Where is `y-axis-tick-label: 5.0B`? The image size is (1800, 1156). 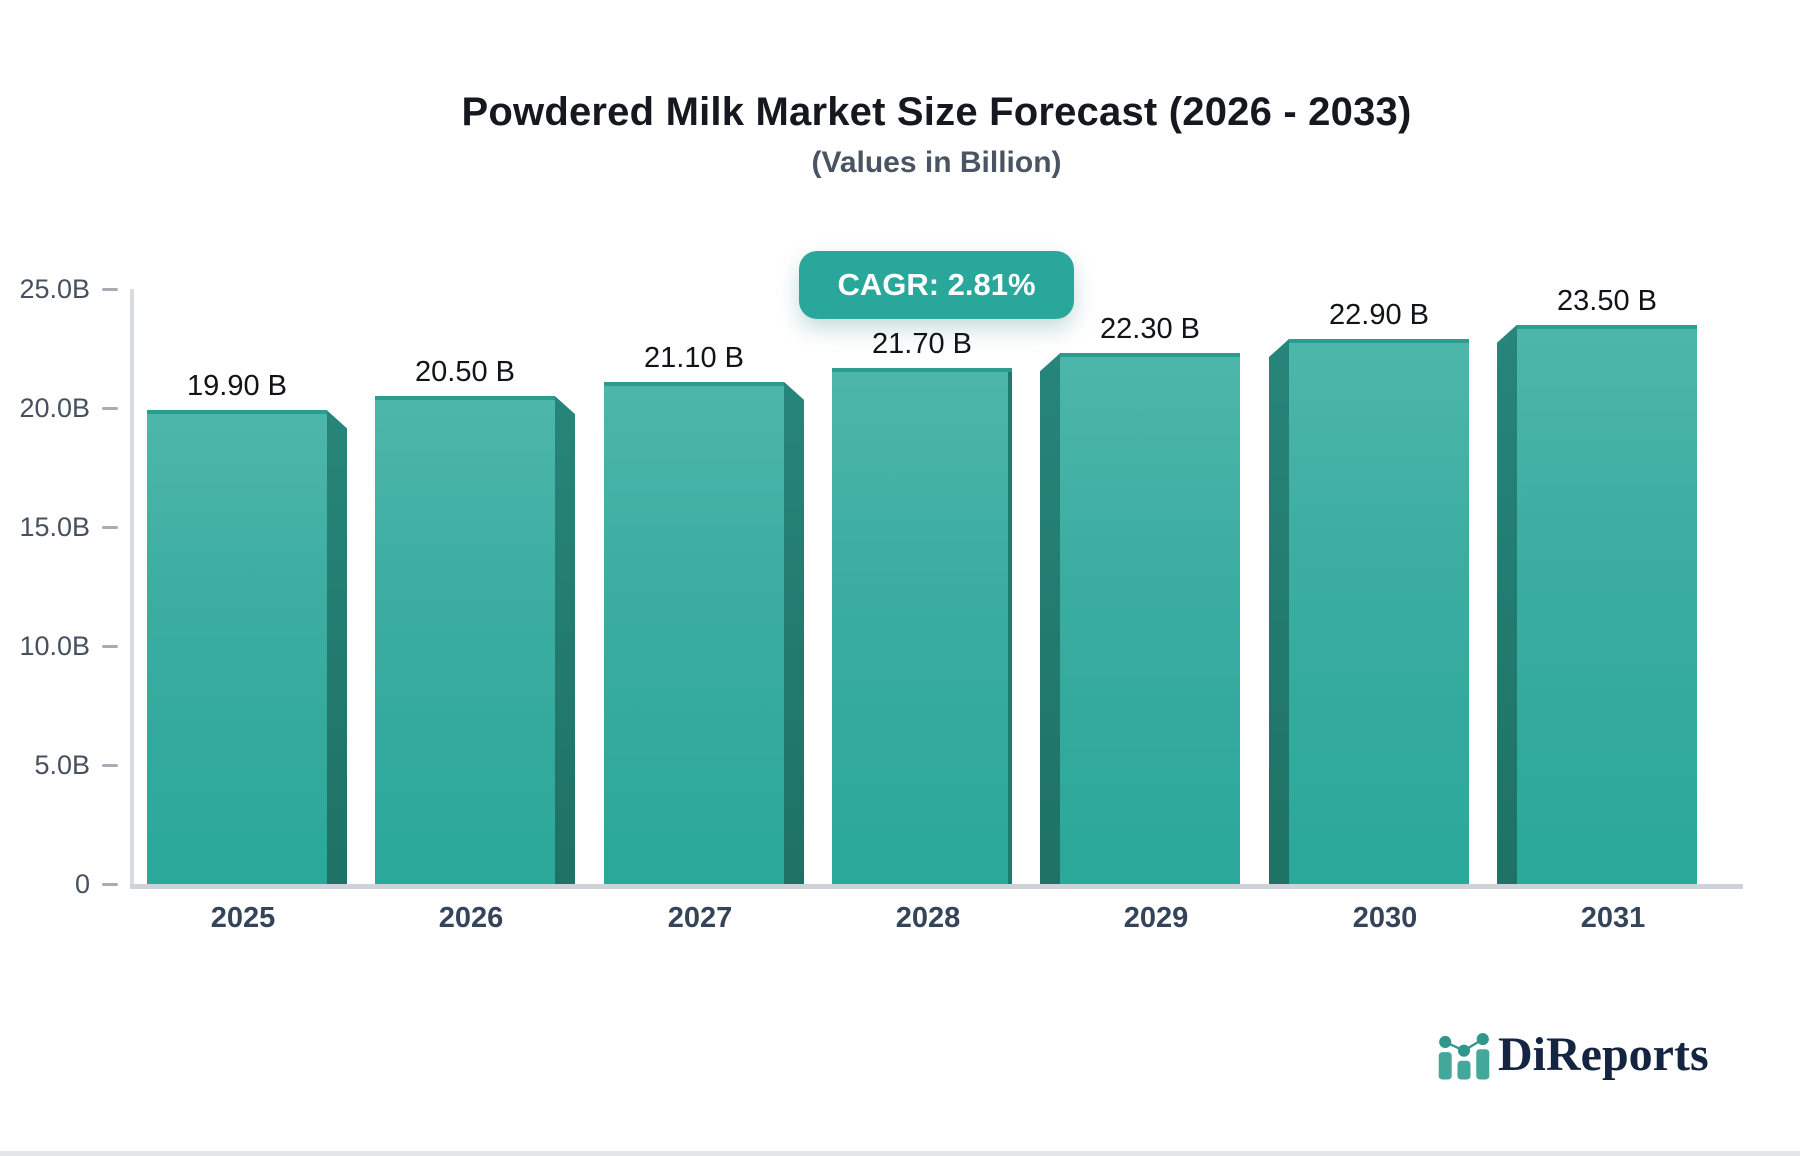
y-axis-tick-label: 5.0B is located at coordinates (62, 765).